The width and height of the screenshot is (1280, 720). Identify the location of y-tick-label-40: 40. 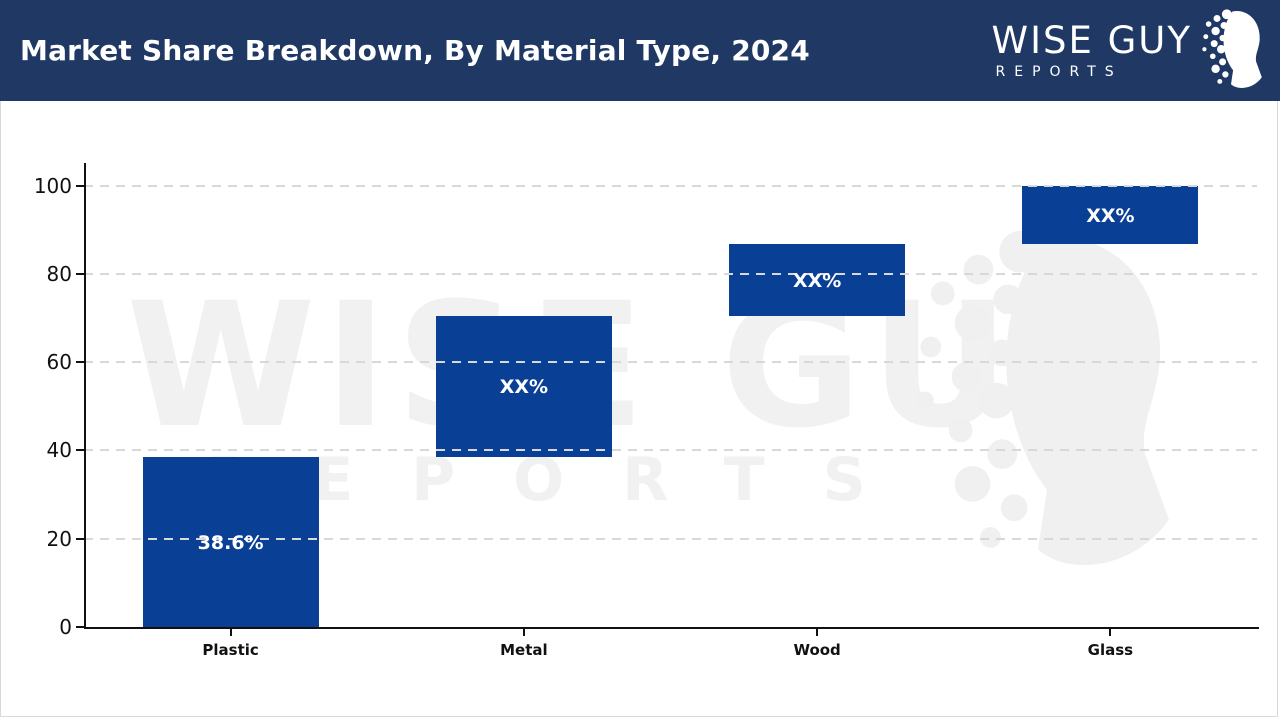
(59, 450).